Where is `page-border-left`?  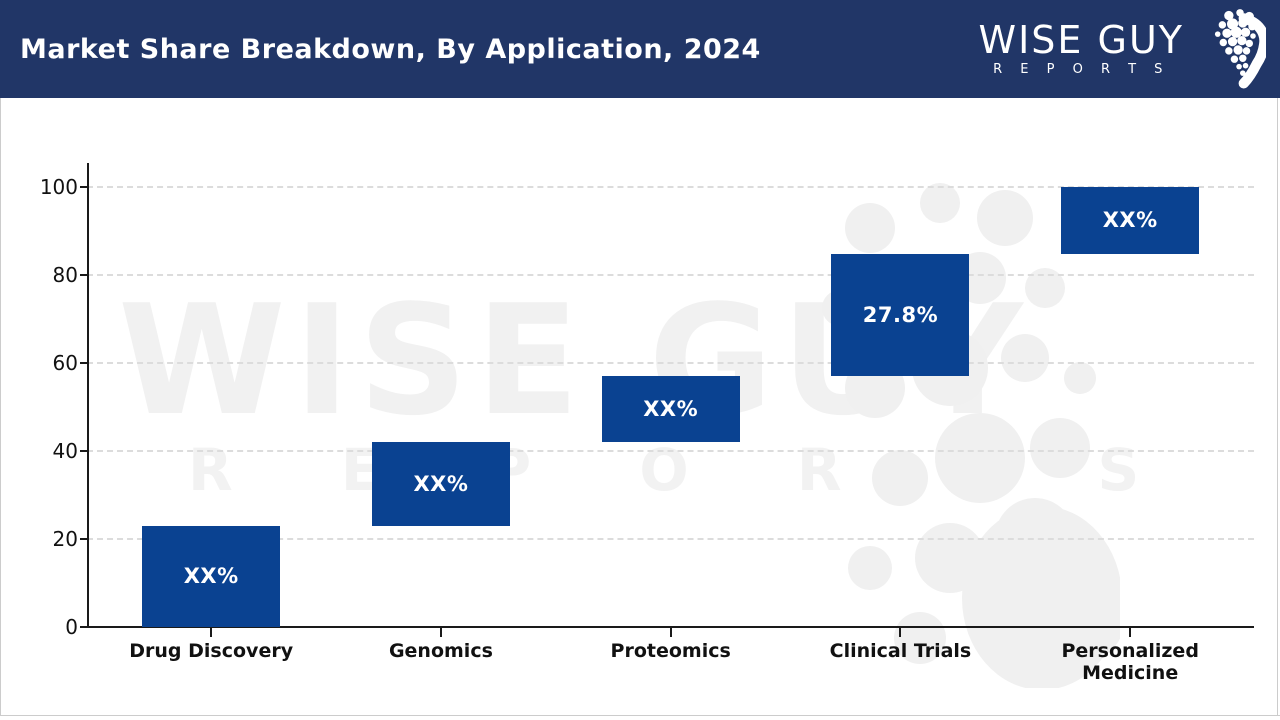 page-border-left is located at coordinates (0, 407).